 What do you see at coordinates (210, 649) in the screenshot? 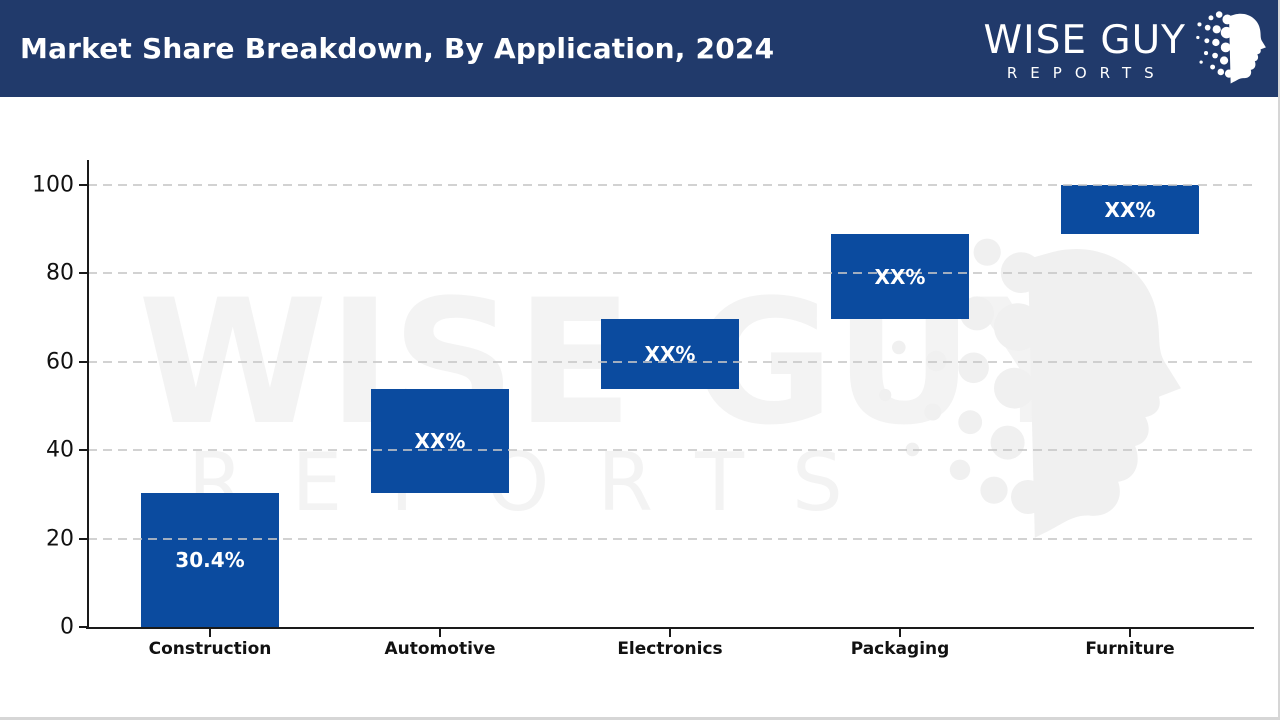
I see `x-axis-category-label: Construction` at bounding box center [210, 649].